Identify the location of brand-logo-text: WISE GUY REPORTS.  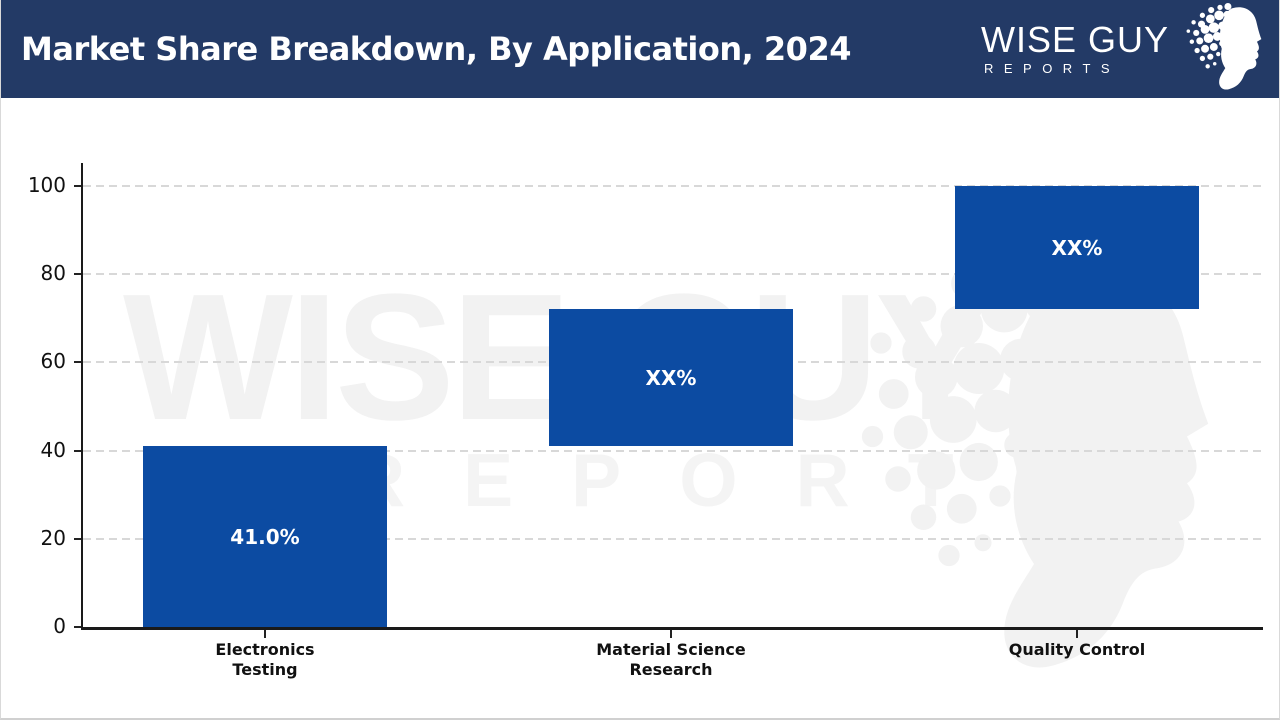
(1074, 48).